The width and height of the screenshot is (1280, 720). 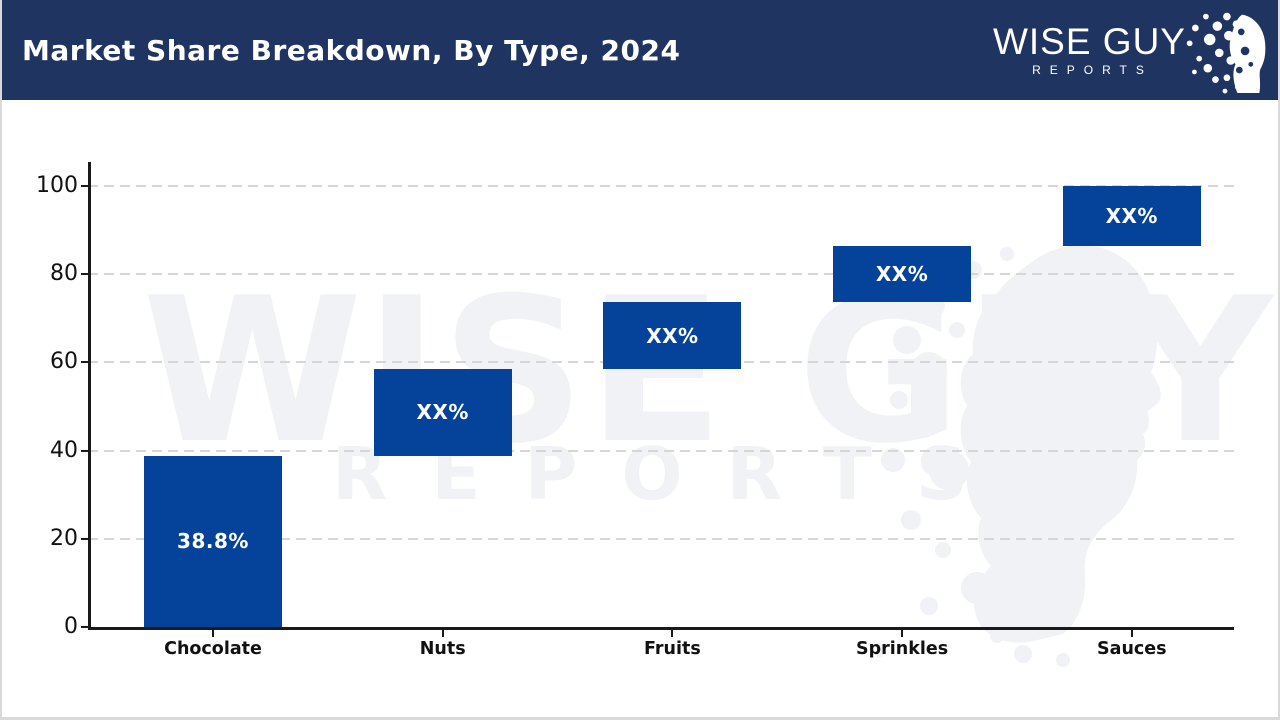 I want to click on watermark-face-icon, so click(x=1019, y=456).